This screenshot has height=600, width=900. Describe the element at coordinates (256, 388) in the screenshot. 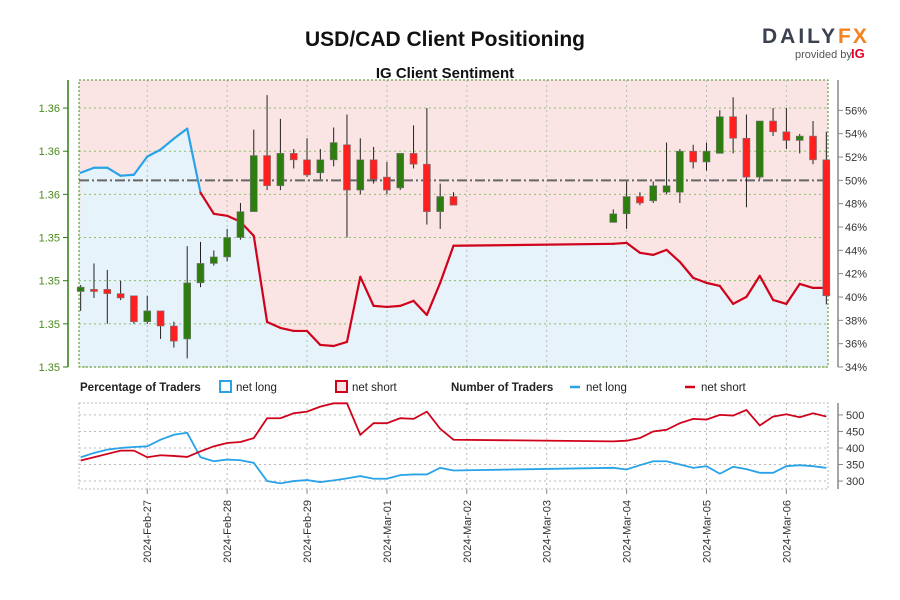

I see `legend-pct-long: net long` at that location.